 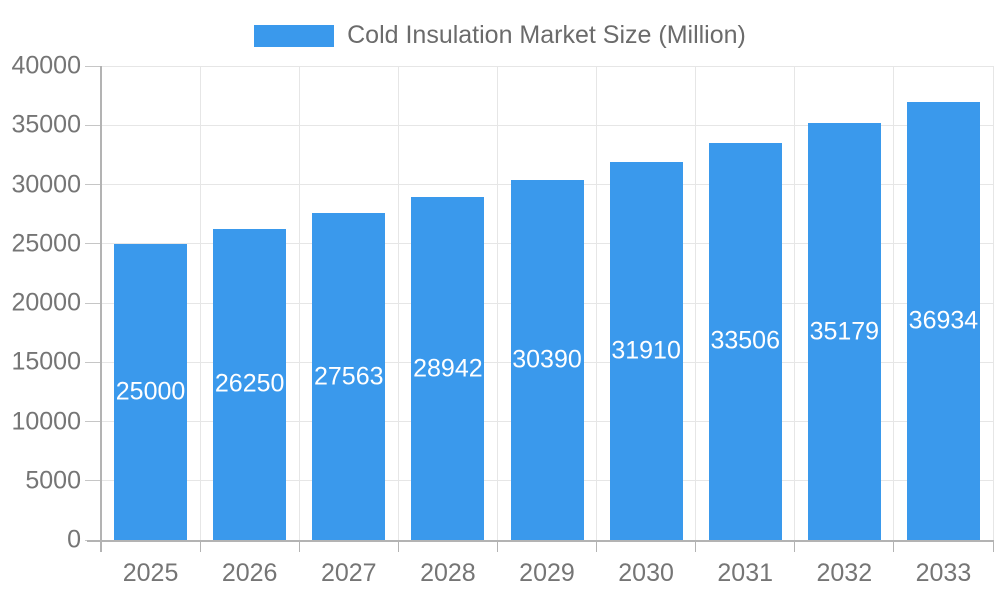 What do you see at coordinates (151, 391) in the screenshot?
I see `bar-2025` at bounding box center [151, 391].